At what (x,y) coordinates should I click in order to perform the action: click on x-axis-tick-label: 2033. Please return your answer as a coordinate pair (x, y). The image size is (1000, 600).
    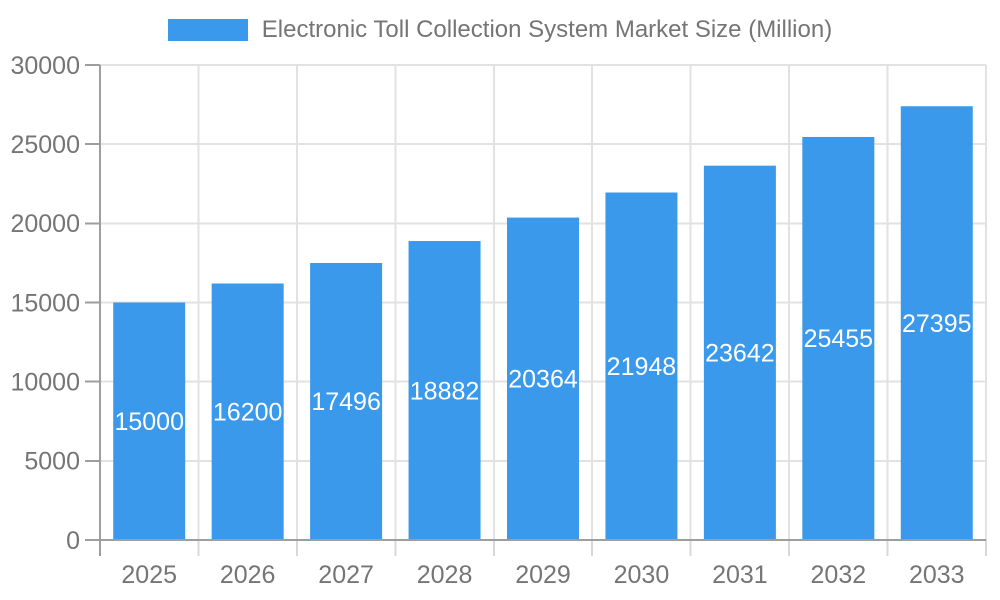
    Looking at the image, I should click on (937, 575).